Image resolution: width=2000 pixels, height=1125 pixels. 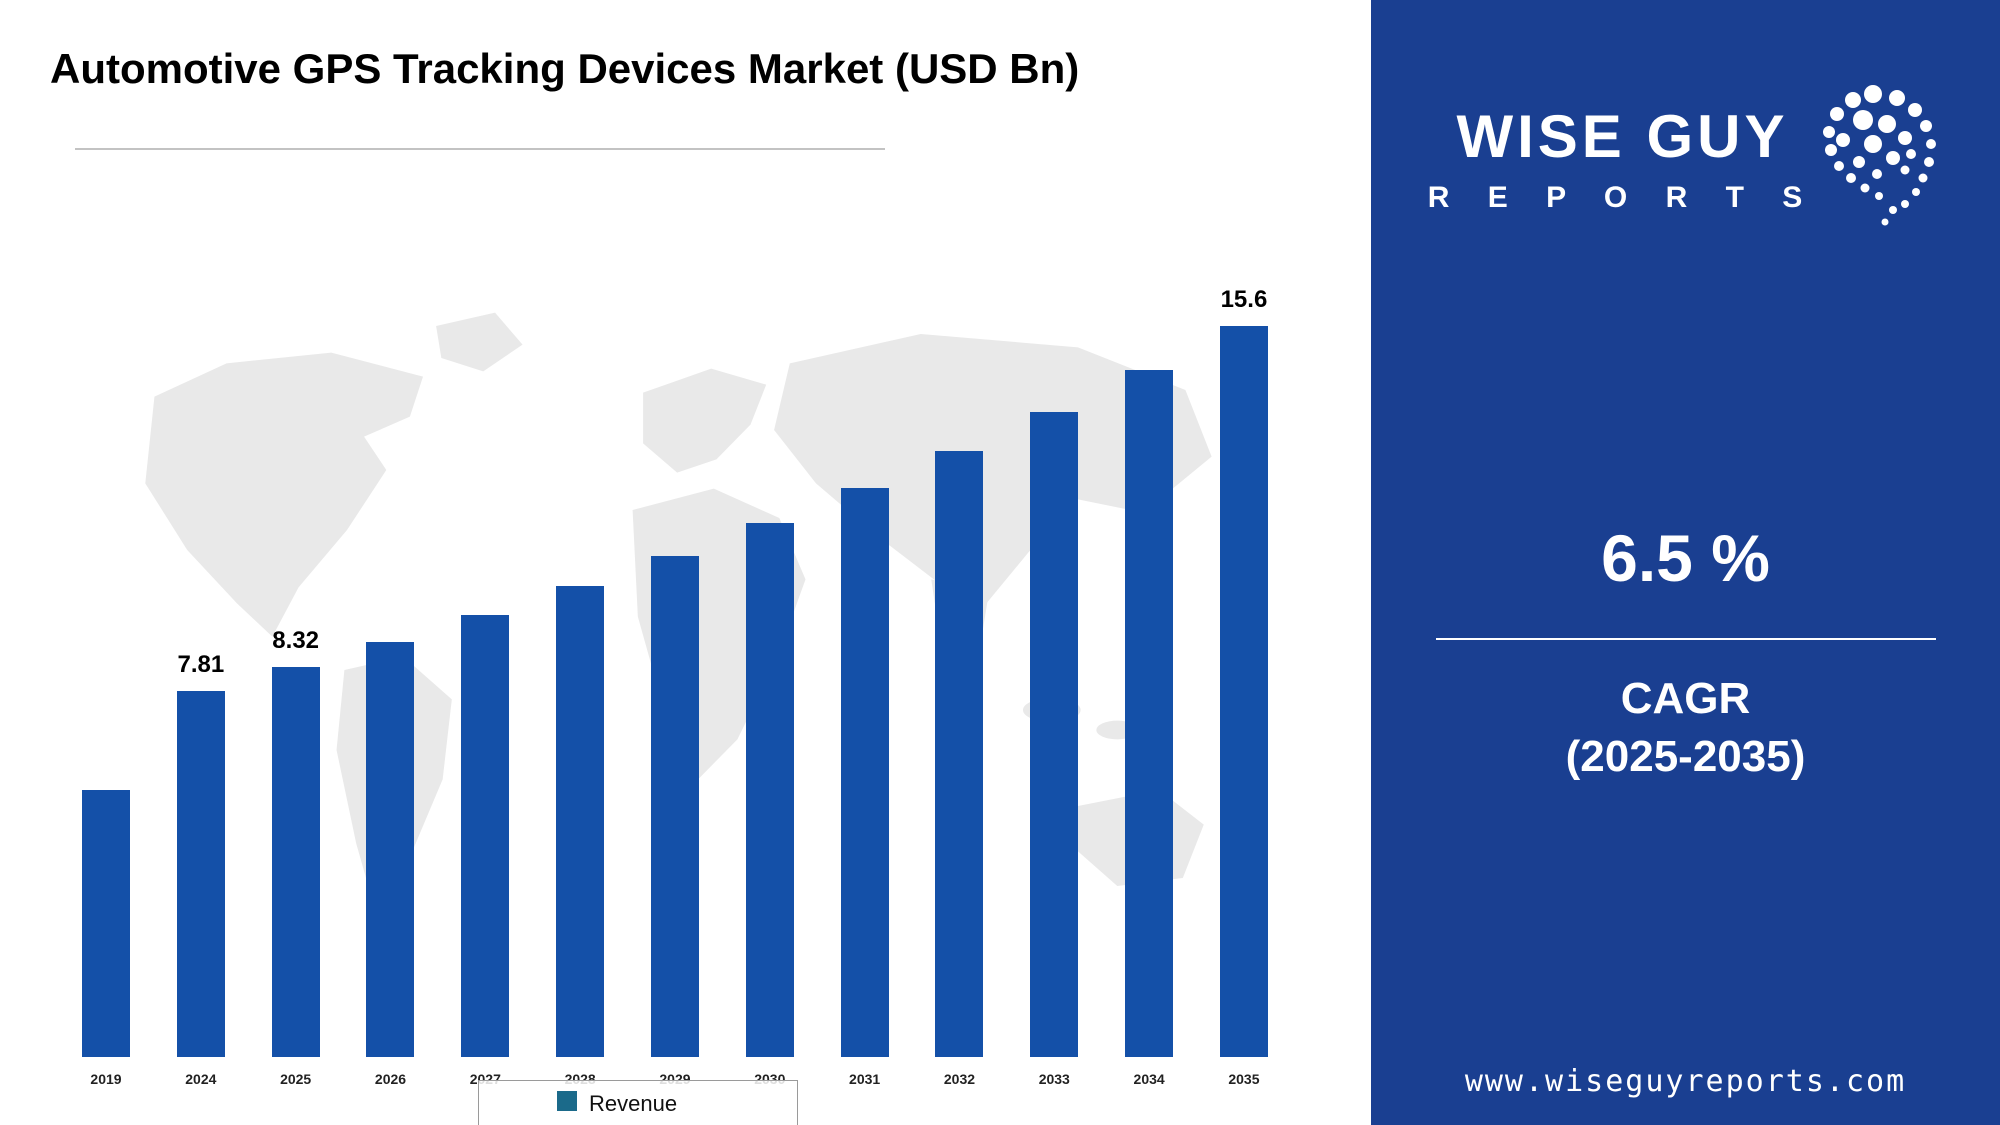 I want to click on cagr-period: (2025-2035), so click(x=1685, y=756).